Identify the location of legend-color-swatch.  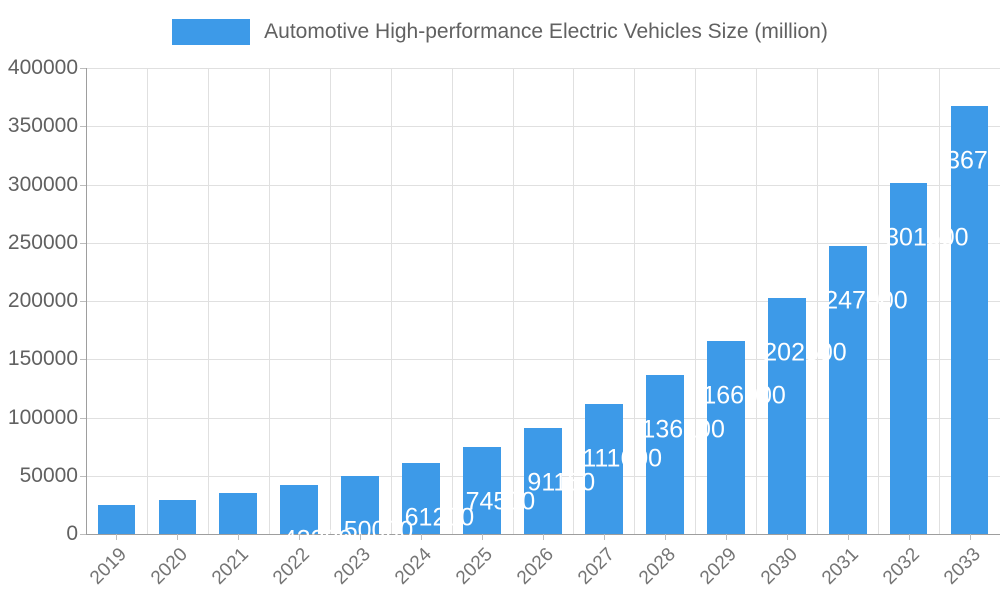
(211, 32).